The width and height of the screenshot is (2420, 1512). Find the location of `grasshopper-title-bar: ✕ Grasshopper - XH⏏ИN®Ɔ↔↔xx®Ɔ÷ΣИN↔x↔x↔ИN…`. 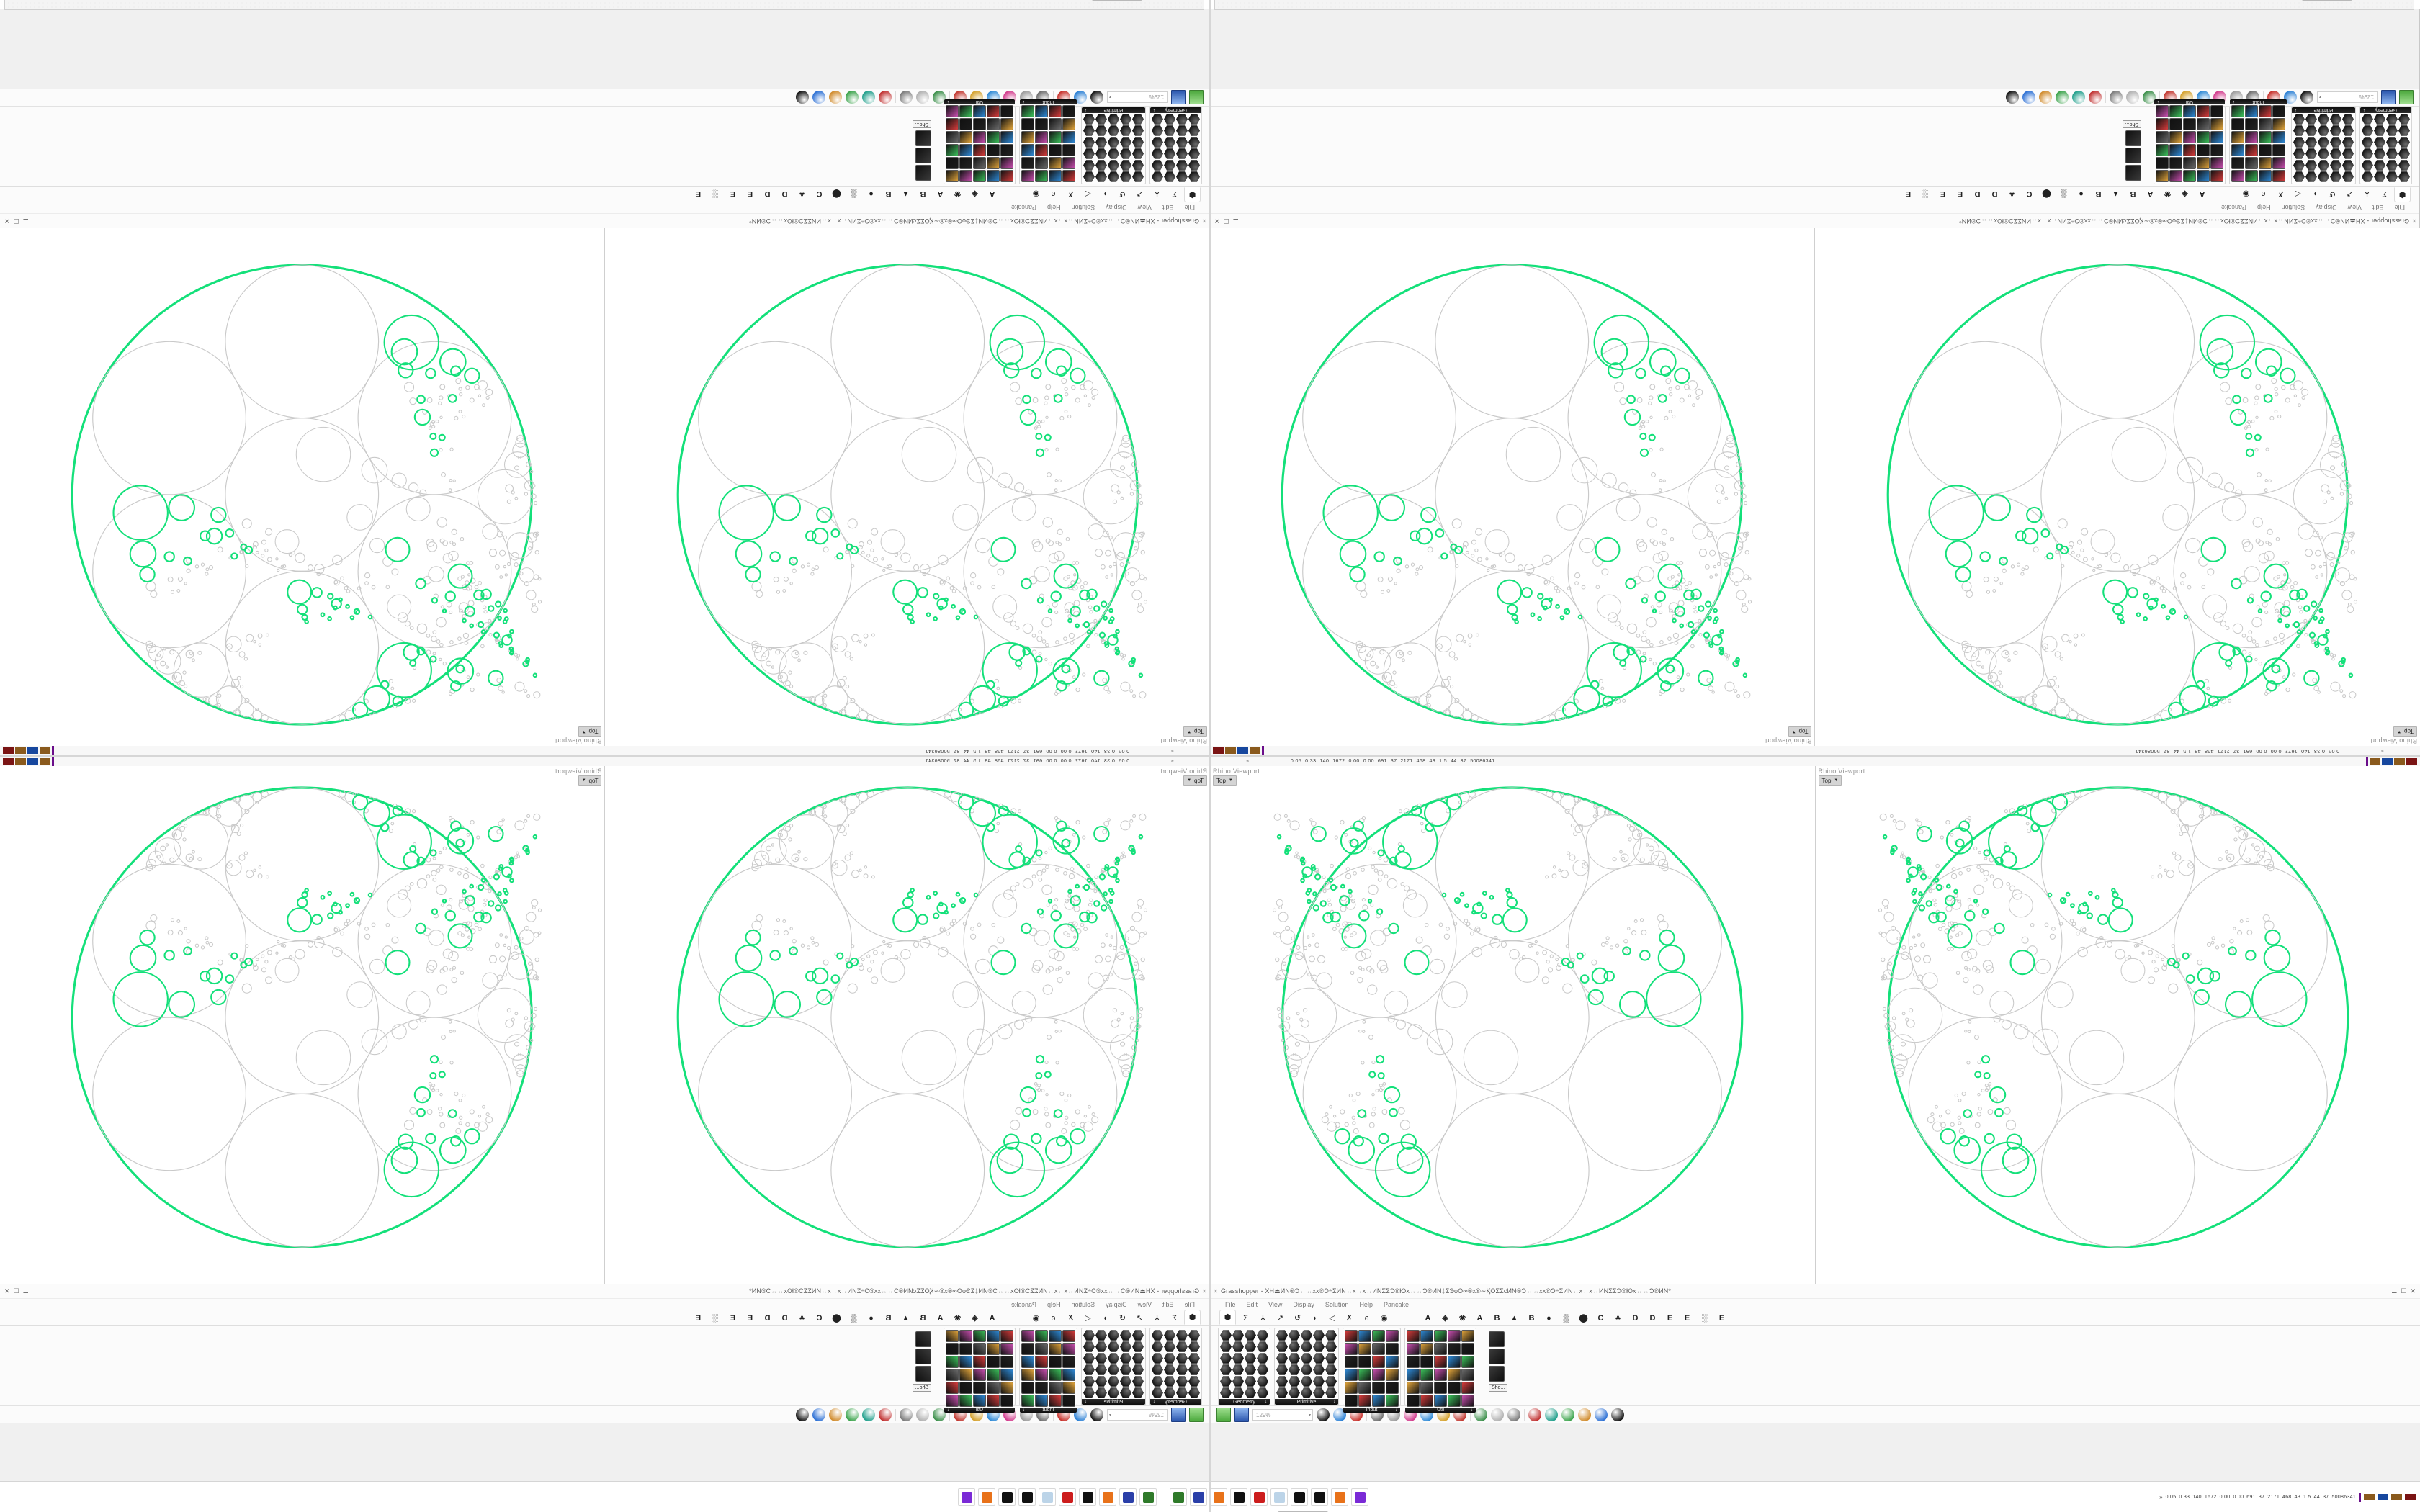

grasshopper-title-bar: ✕ Grasshopper - XH⏏ИN®Ɔ↔↔xx®Ɔ÷ΣИN↔x↔x↔ИN… is located at coordinates (604, 220).